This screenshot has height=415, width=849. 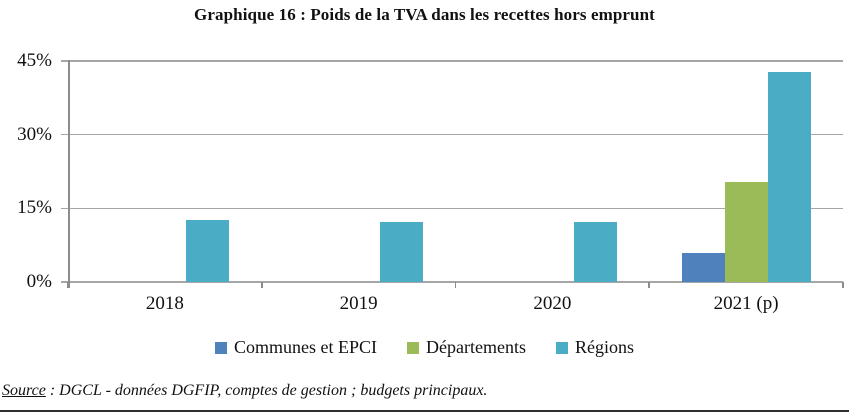 I want to click on bar-Régions-2018, so click(x=208, y=251).